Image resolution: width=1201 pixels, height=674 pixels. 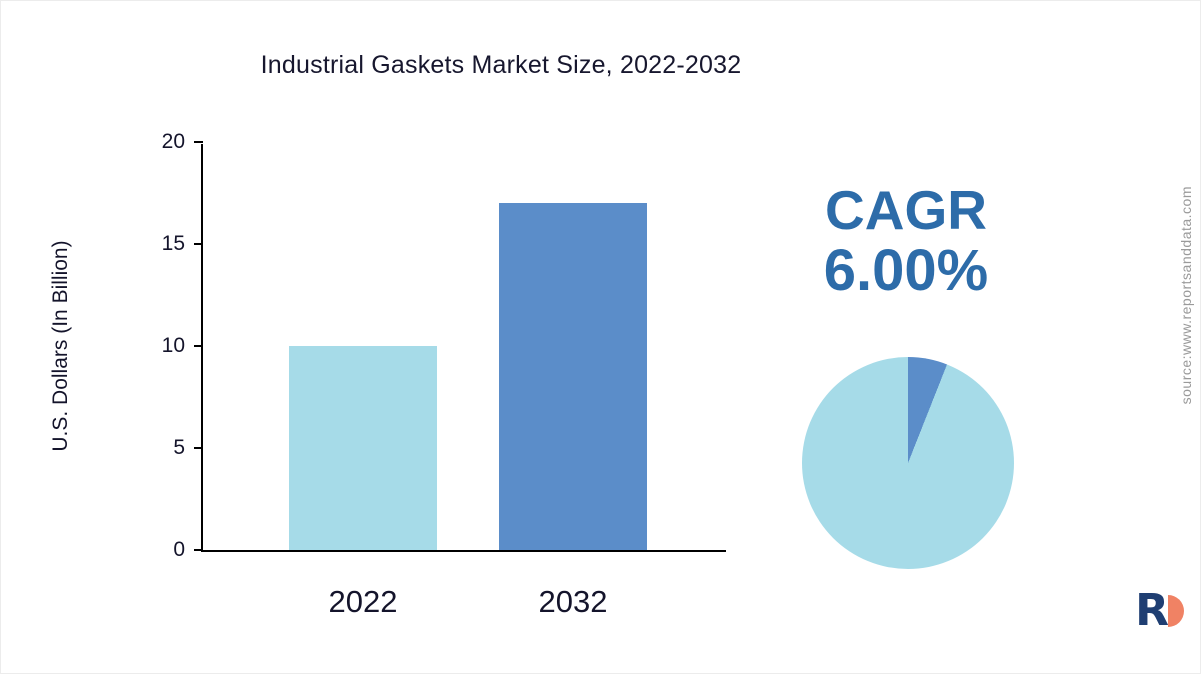 What do you see at coordinates (1152, 610) in the screenshot?
I see `logo-letter-r: R` at bounding box center [1152, 610].